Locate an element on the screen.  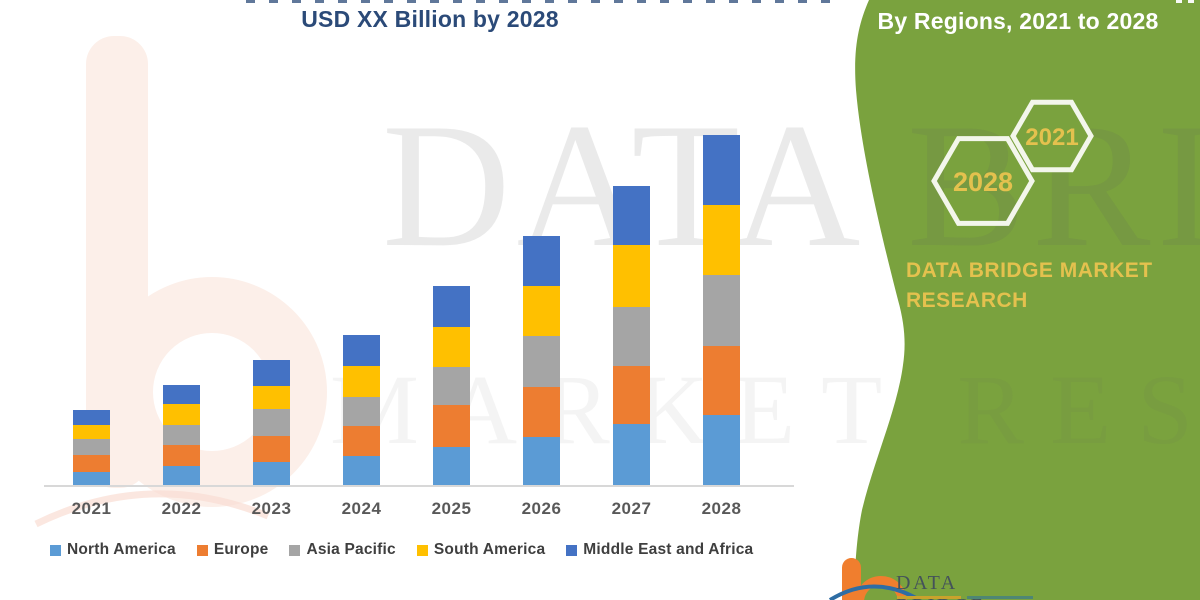
legend-item-north-america: North America is located at coordinates (113, 550).